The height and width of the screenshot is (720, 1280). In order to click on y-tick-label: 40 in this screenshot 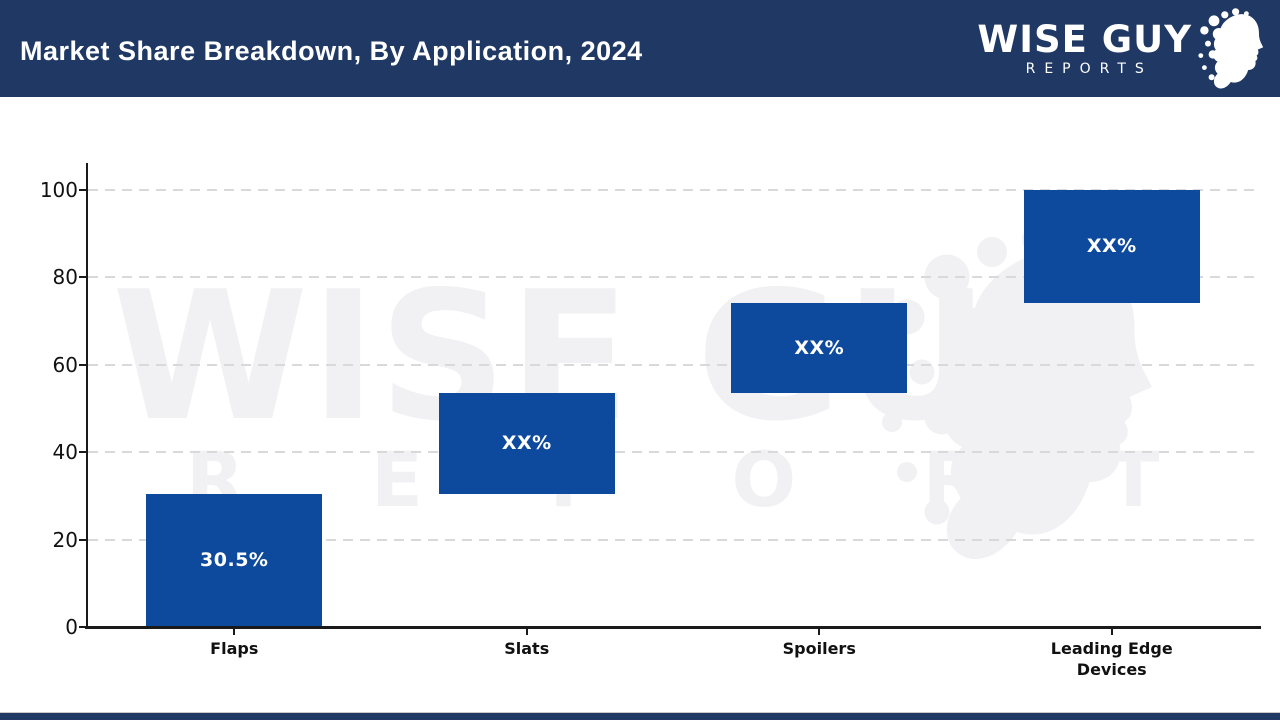, I will do `click(65, 452)`.